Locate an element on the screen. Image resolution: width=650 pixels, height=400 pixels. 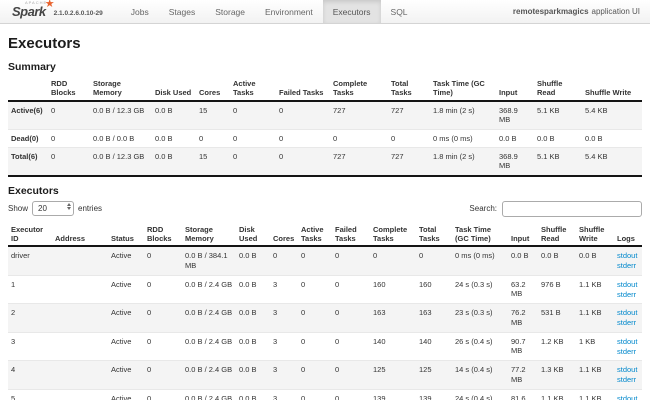
summary-col-header: Shuffle Read is located at coordinates (558, 89).